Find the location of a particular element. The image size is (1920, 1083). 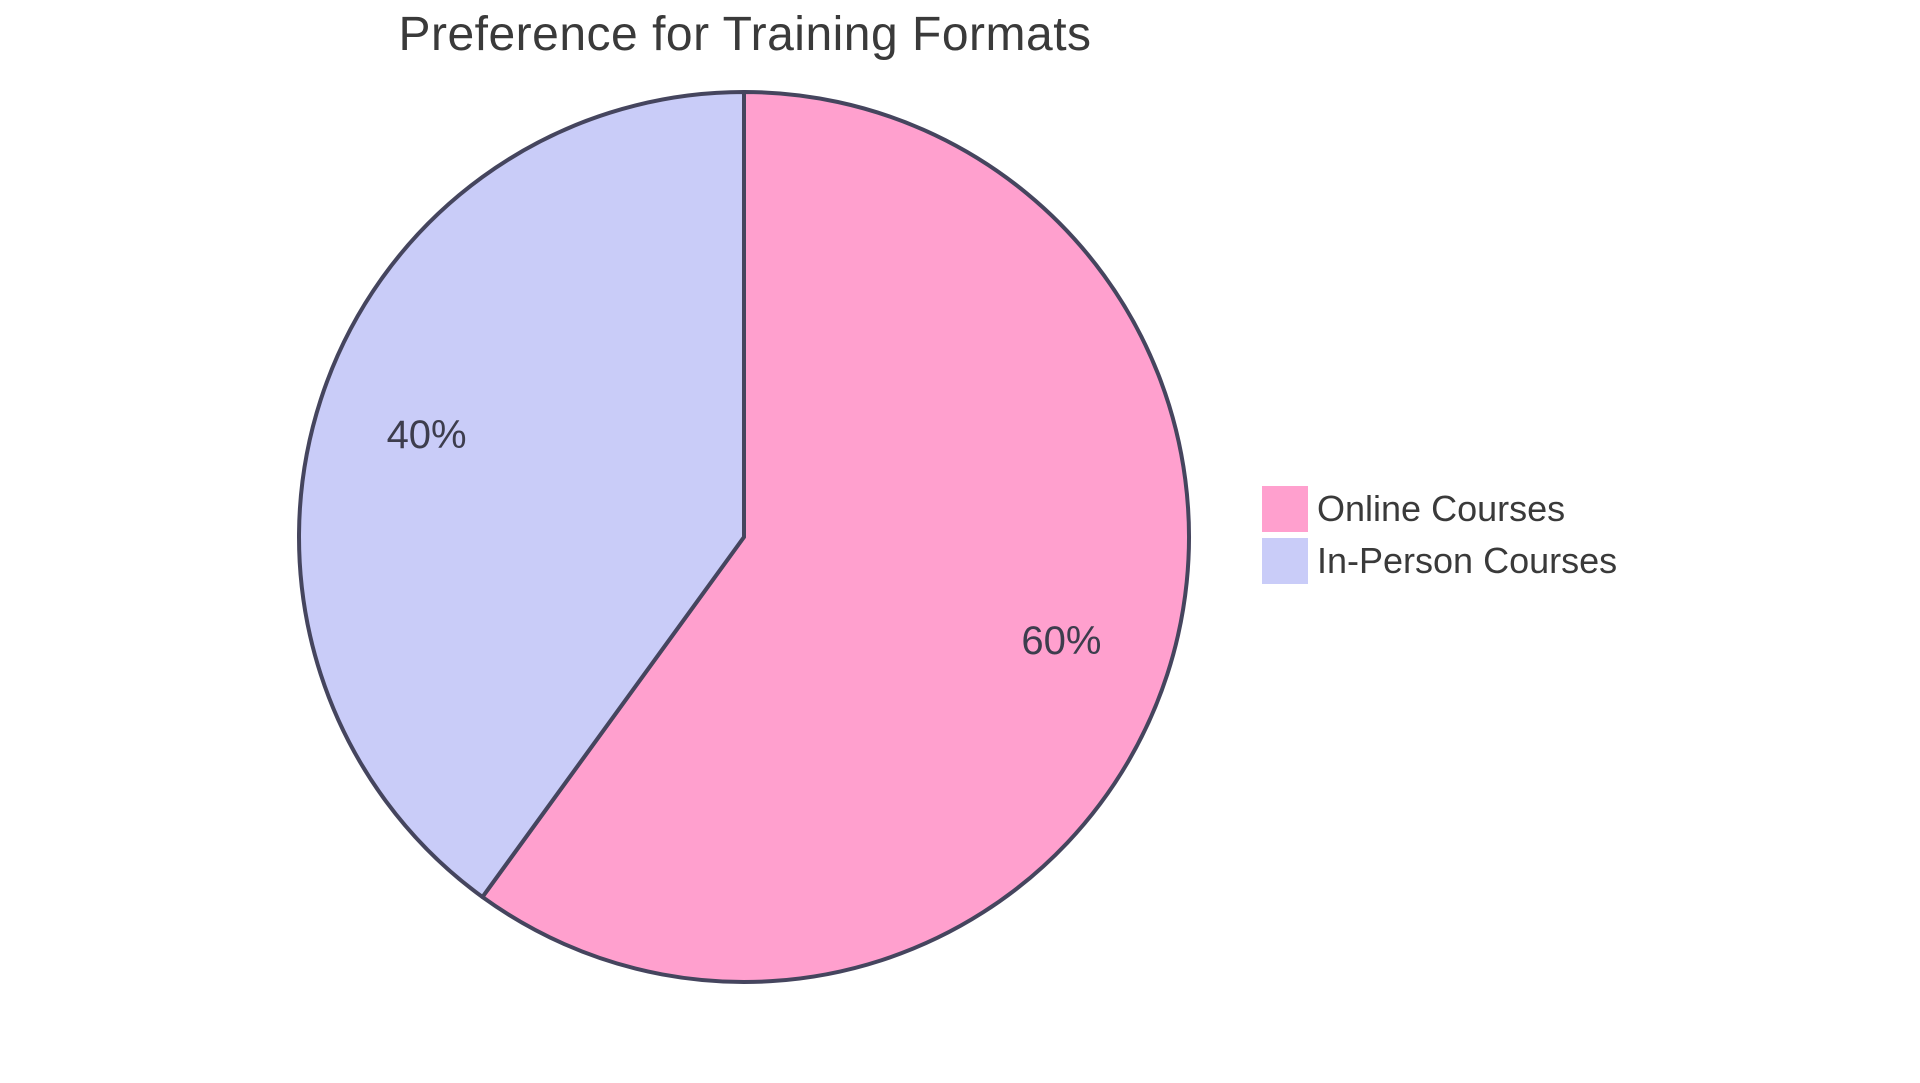

legend-item-0: Online Courses is located at coordinates (1439, 509).